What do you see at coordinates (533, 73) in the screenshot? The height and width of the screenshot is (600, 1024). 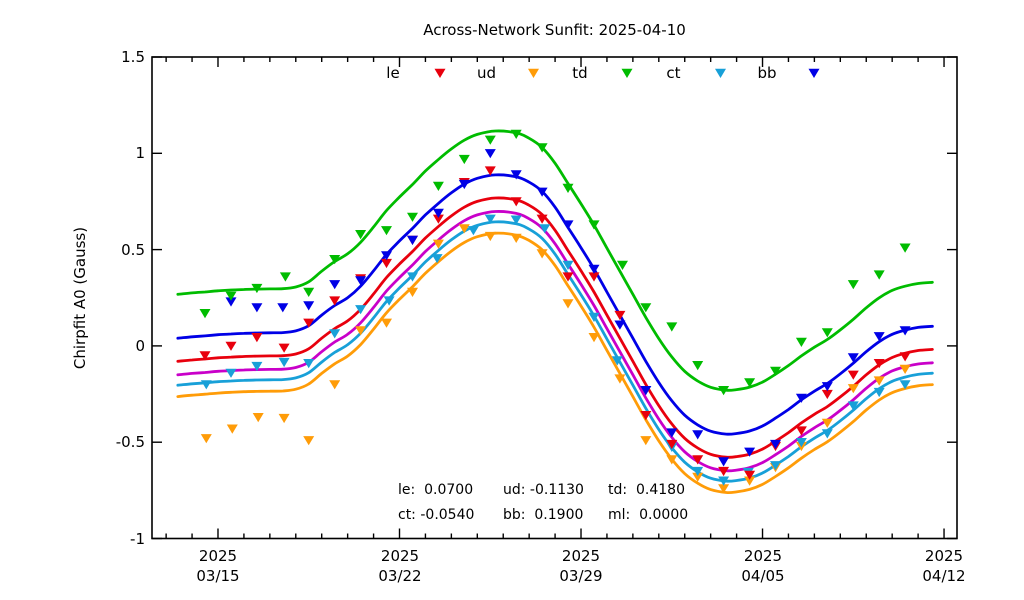 I see `legend-marker-ud` at bounding box center [533, 73].